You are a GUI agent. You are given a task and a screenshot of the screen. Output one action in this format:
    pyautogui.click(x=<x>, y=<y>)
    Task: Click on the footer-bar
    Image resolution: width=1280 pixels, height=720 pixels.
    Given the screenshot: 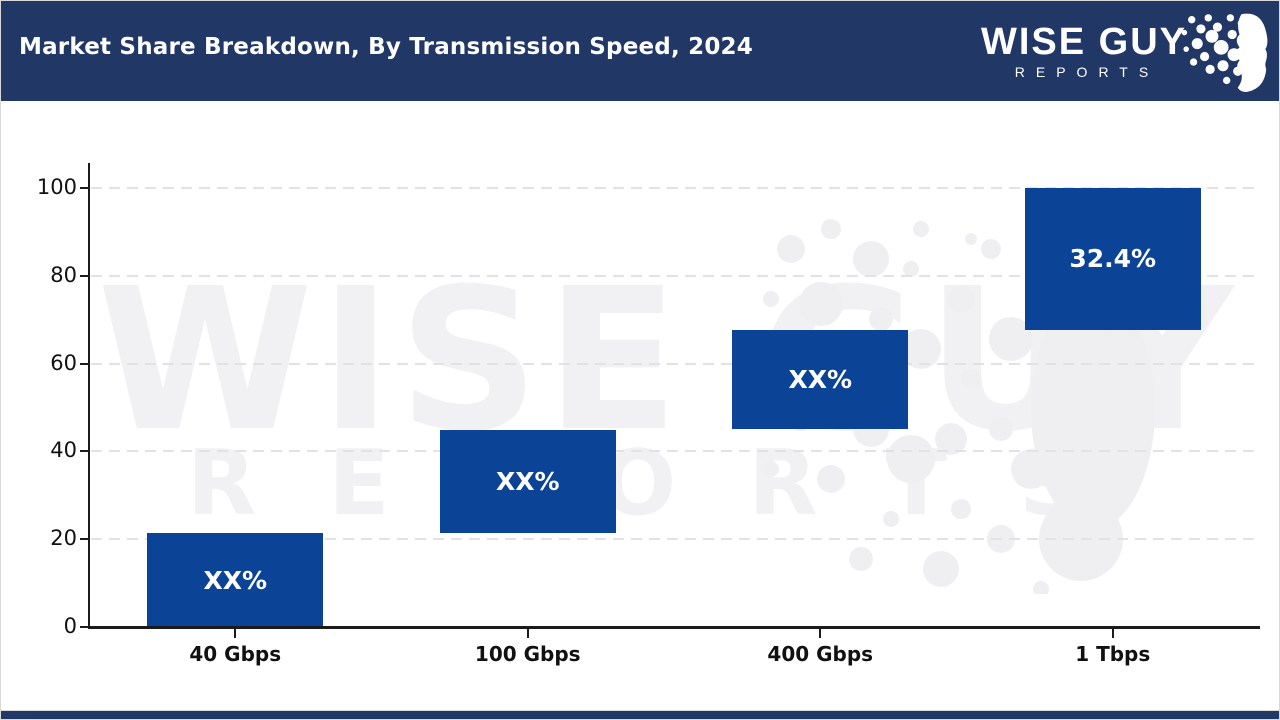 What is the action you would take?
    pyautogui.click(x=640, y=714)
    